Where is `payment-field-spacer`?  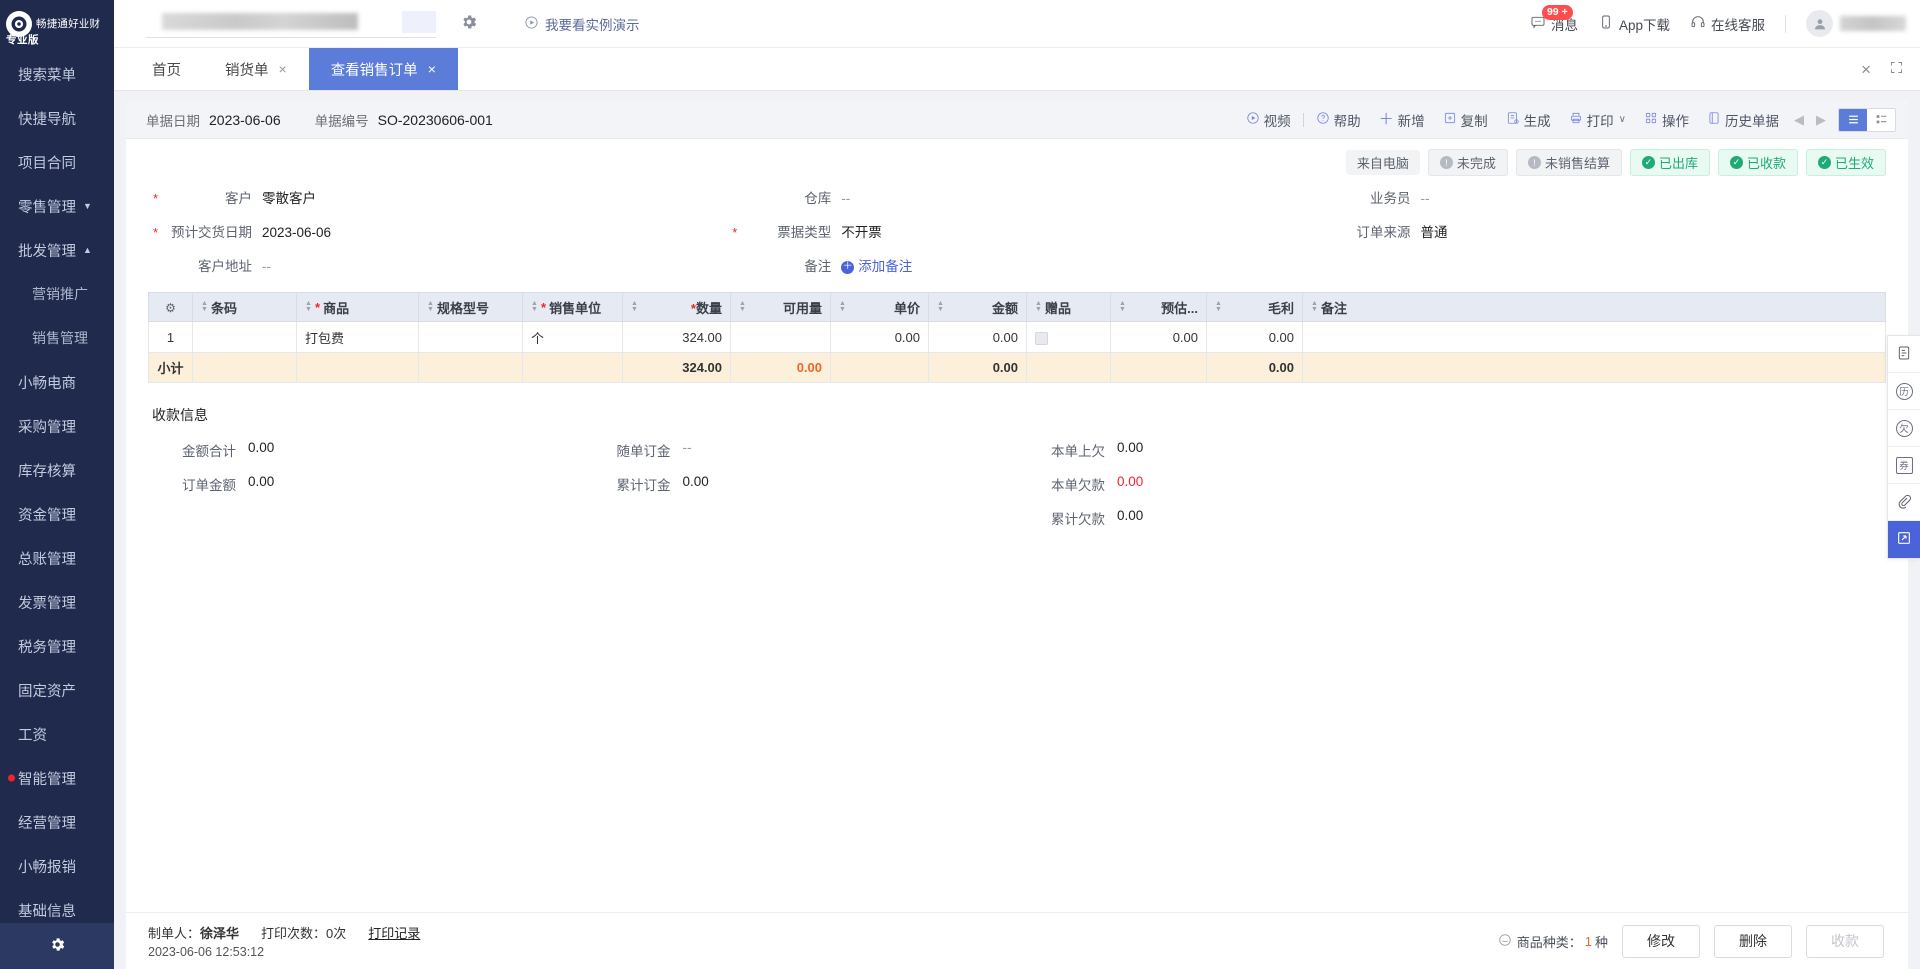 payment-field-spacer is located at coordinates (1669, 450).